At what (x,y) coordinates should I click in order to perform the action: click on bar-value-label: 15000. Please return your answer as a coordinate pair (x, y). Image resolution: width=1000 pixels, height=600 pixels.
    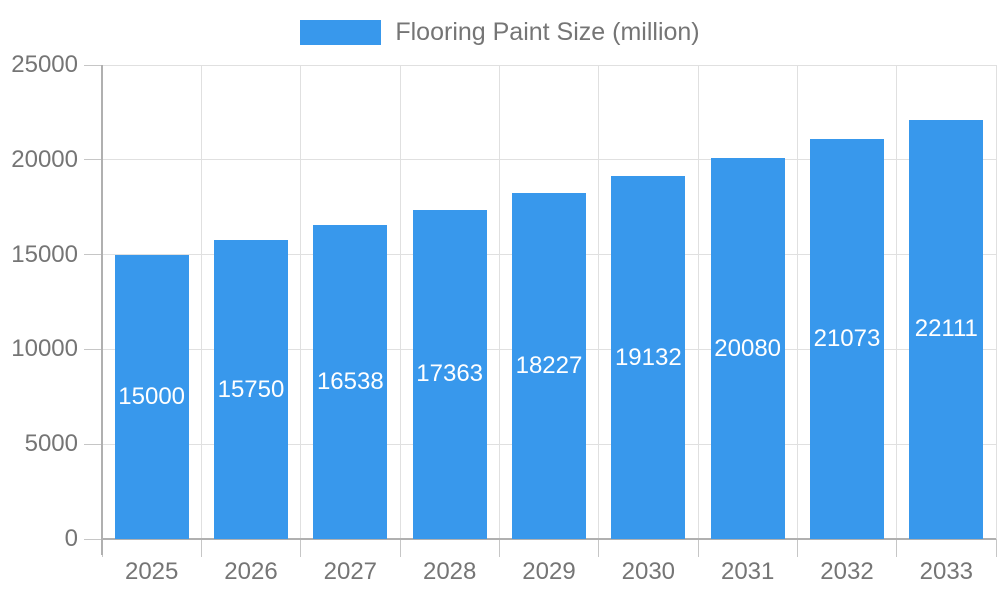
    Looking at the image, I should click on (152, 396).